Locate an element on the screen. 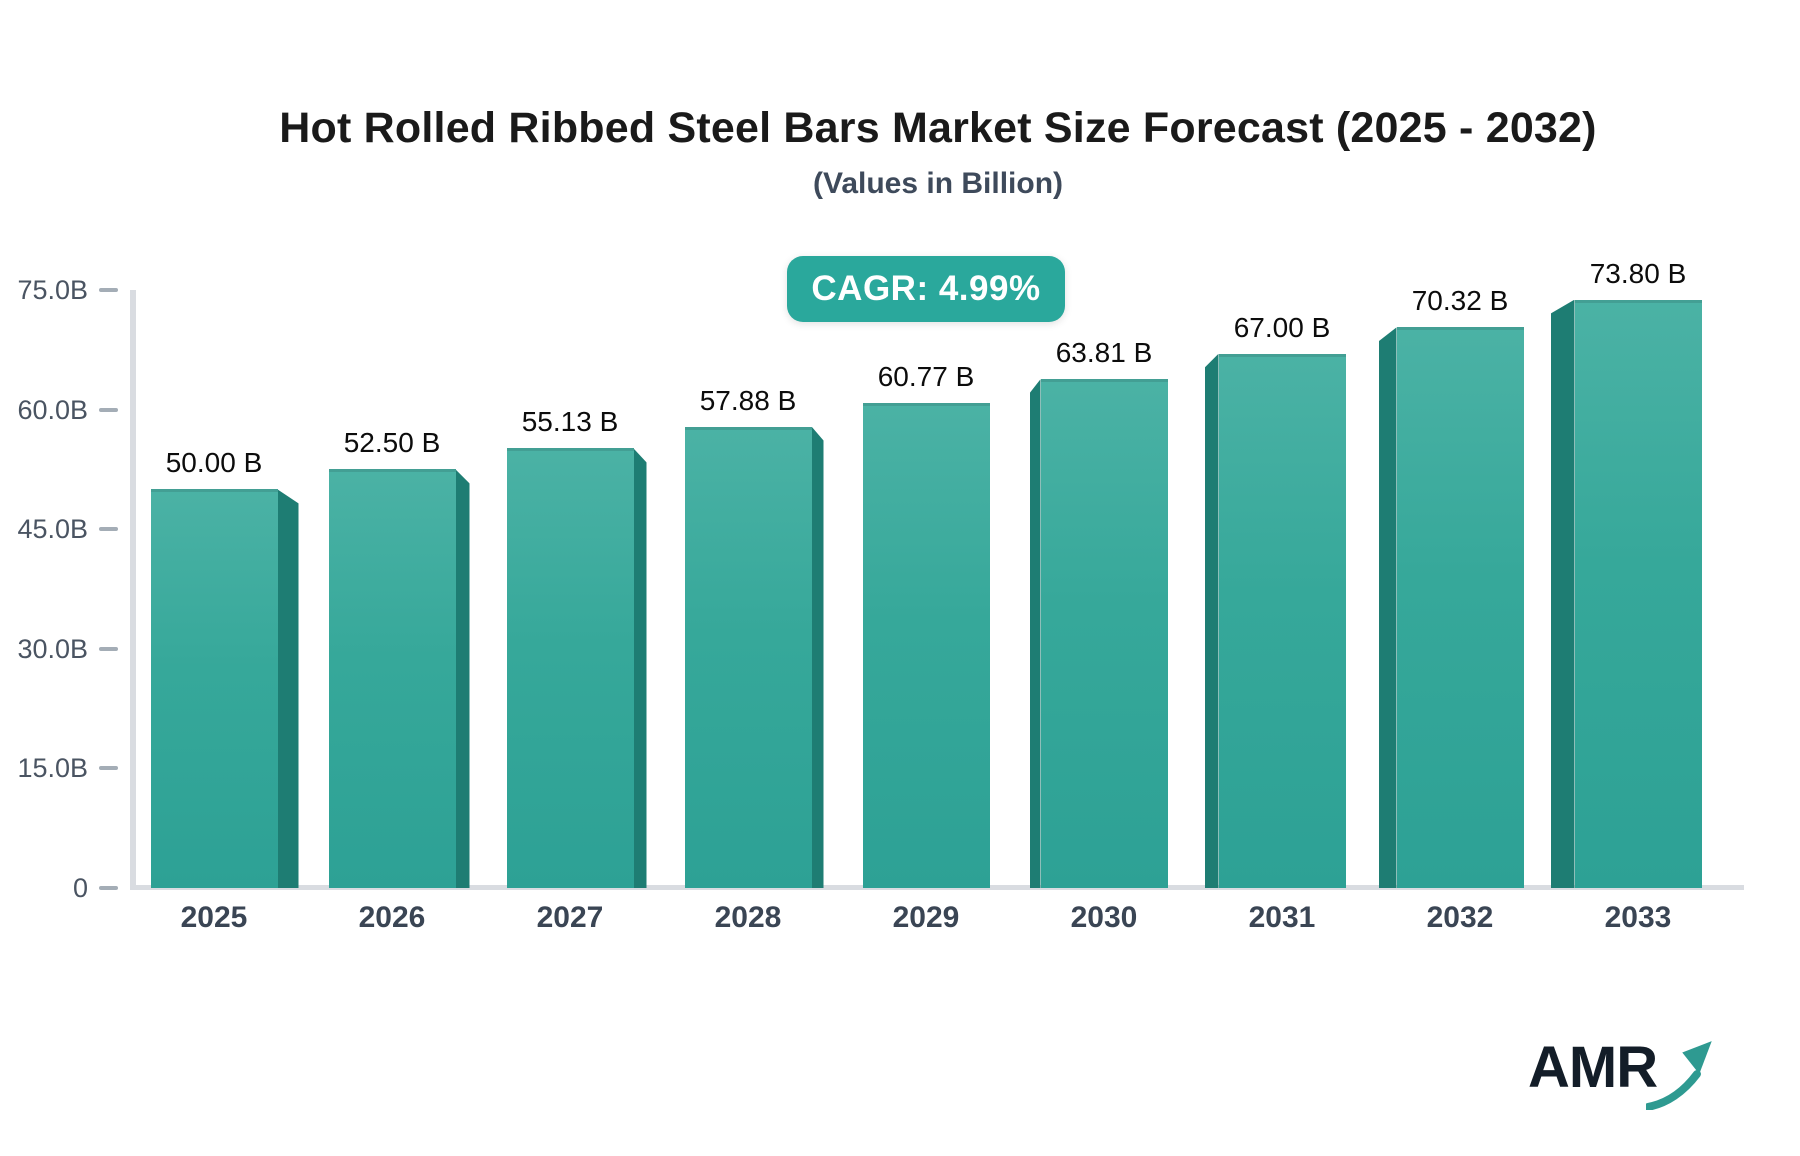 The width and height of the screenshot is (1800, 1156). bar-2030 is located at coordinates (1104, 633).